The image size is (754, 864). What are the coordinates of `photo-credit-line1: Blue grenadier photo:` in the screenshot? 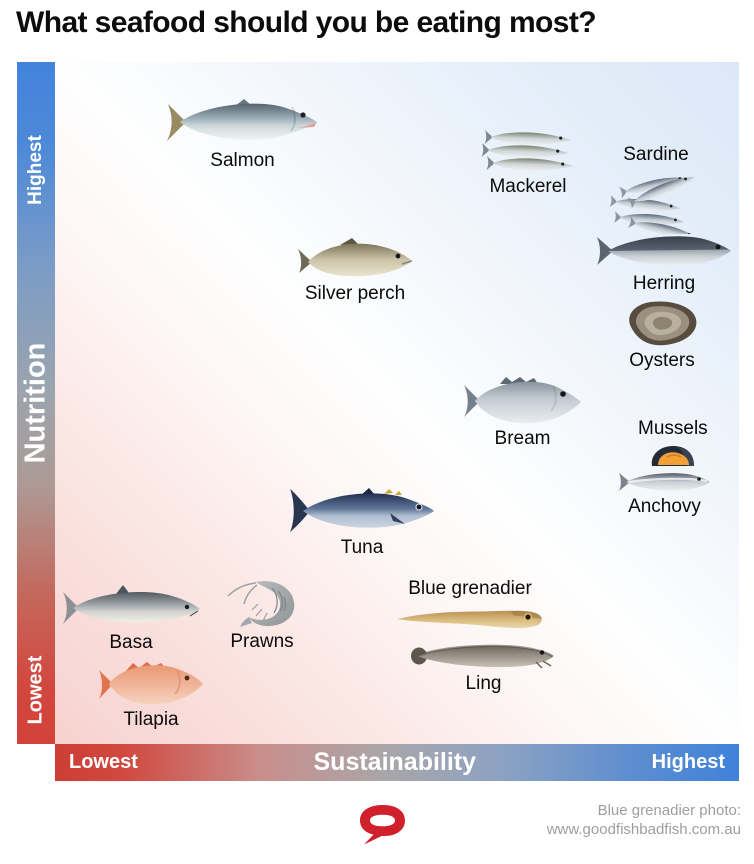 It's located at (669, 810).